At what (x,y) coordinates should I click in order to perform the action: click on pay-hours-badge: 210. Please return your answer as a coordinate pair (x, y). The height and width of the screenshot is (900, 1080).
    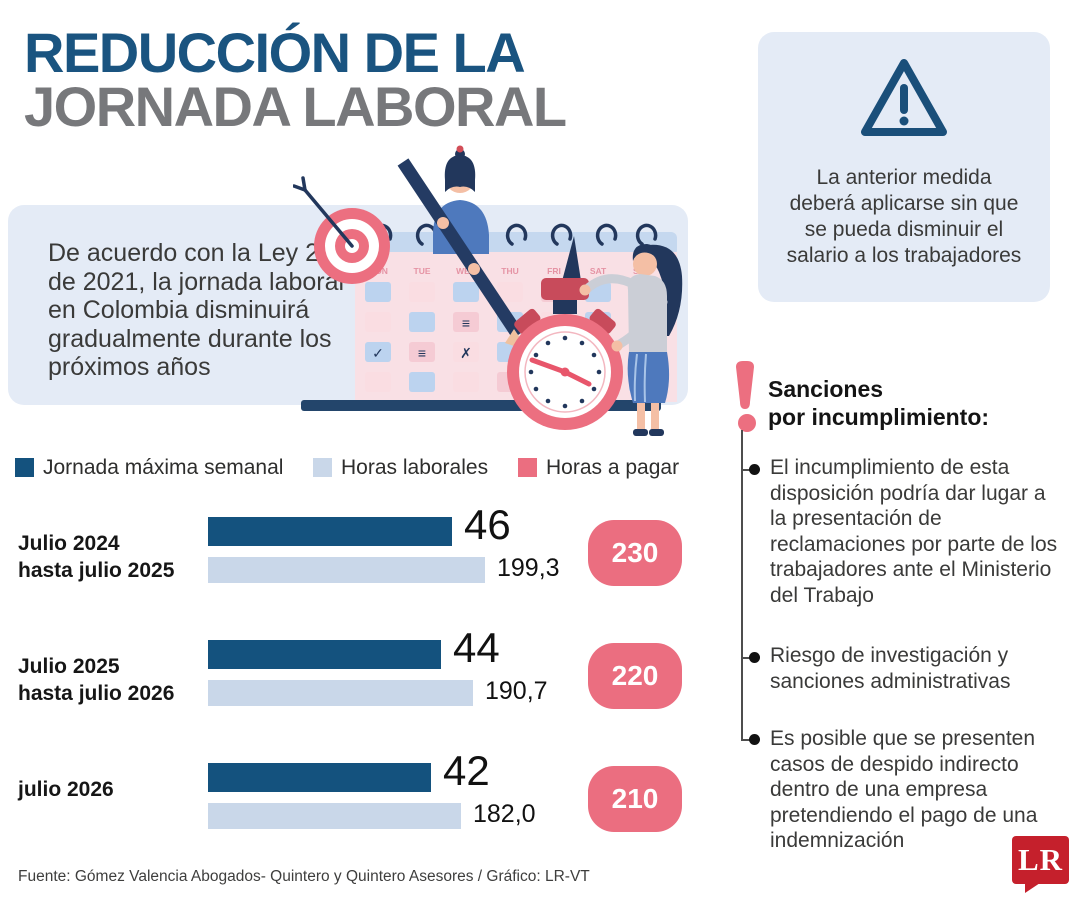
    Looking at the image, I should click on (635, 799).